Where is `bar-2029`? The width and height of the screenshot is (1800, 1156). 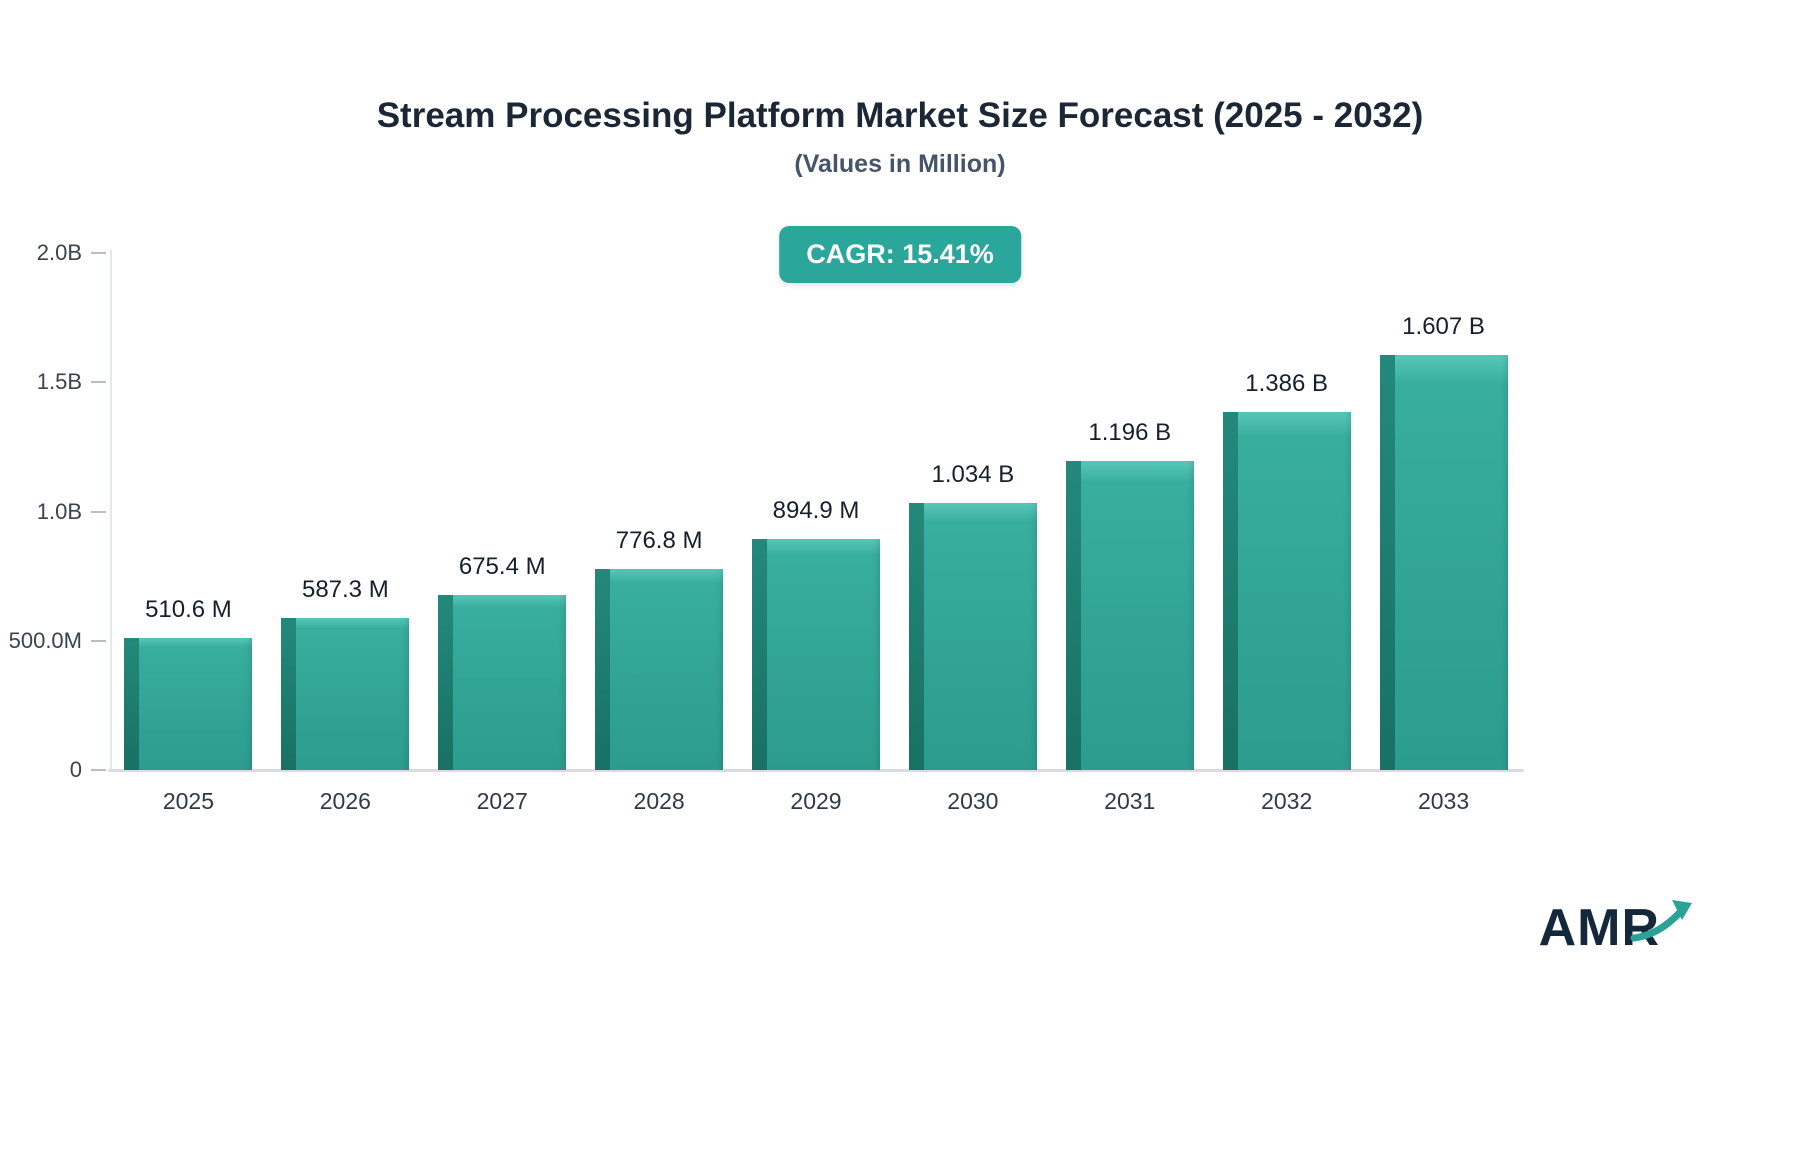 bar-2029 is located at coordinates (816, 654).